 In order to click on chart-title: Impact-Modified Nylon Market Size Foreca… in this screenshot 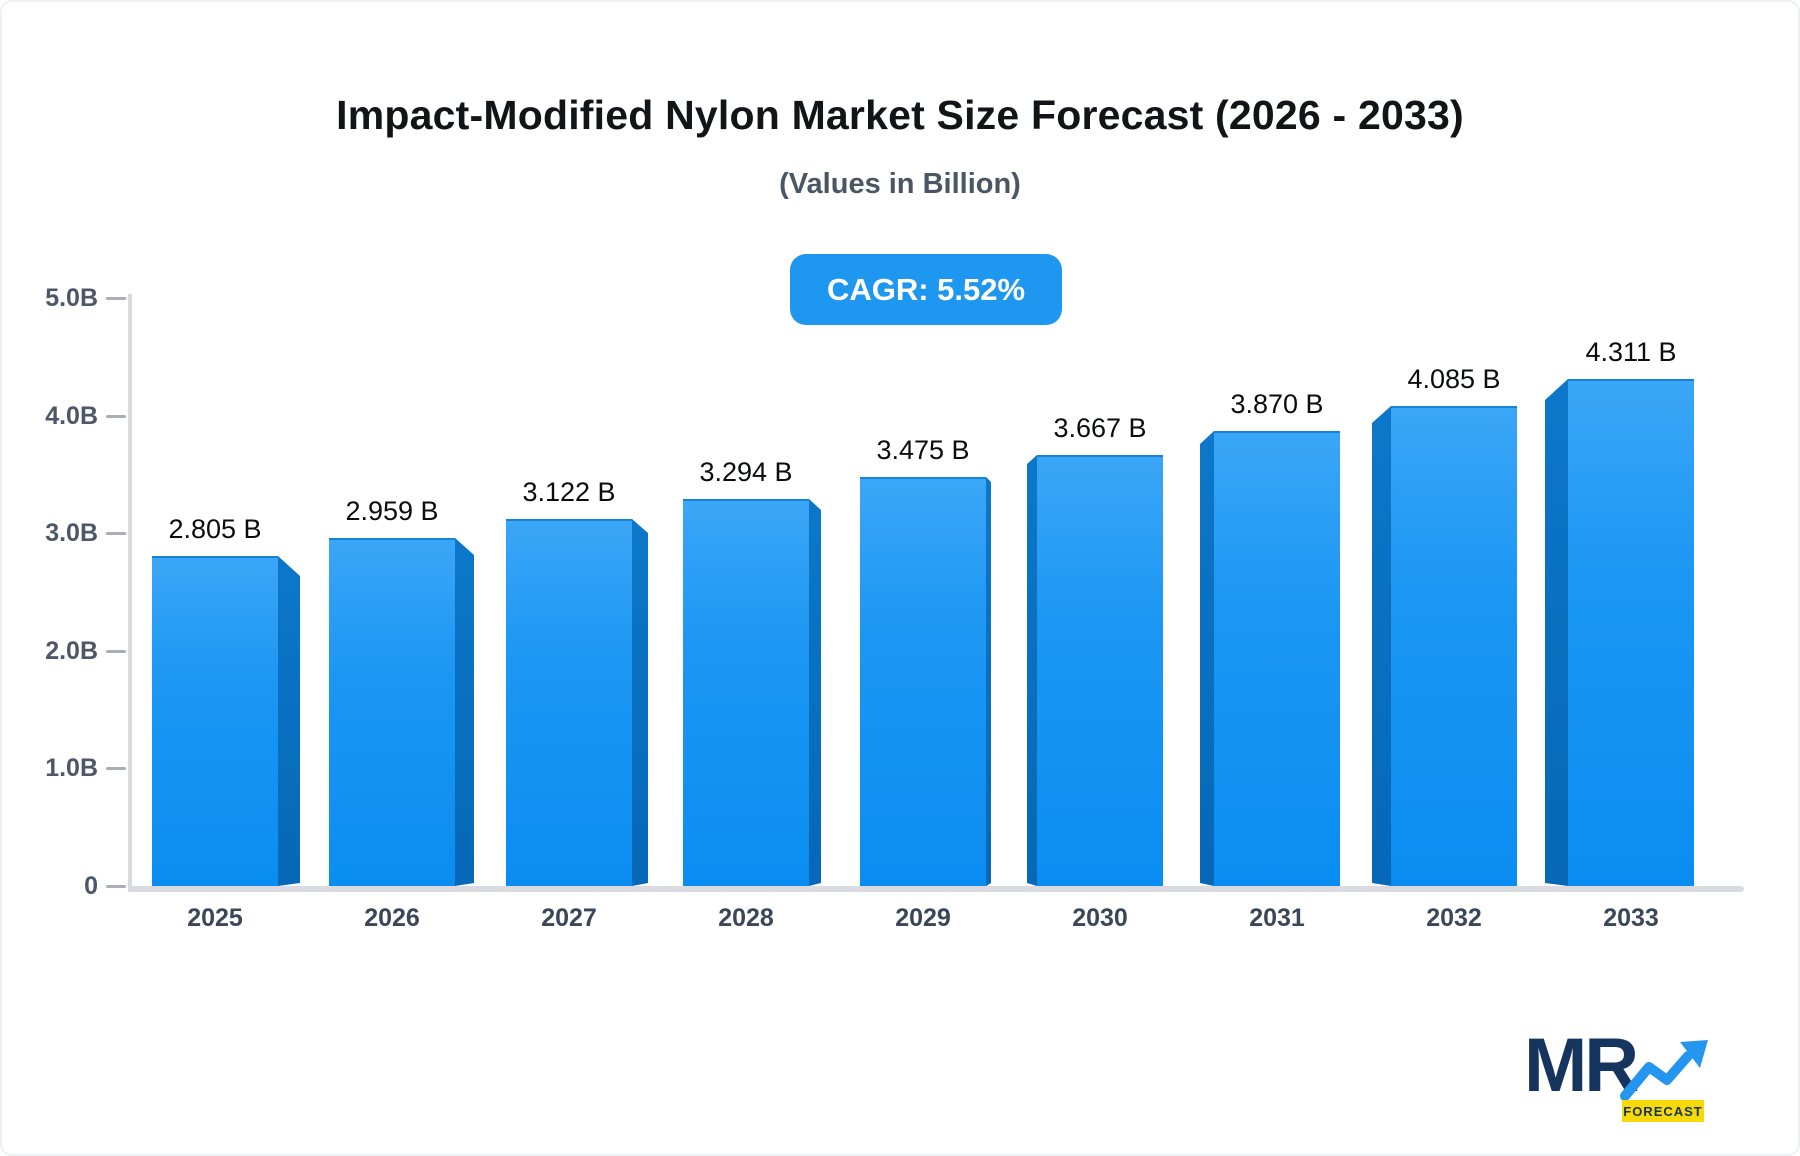, I will do `click(900, 115)`.